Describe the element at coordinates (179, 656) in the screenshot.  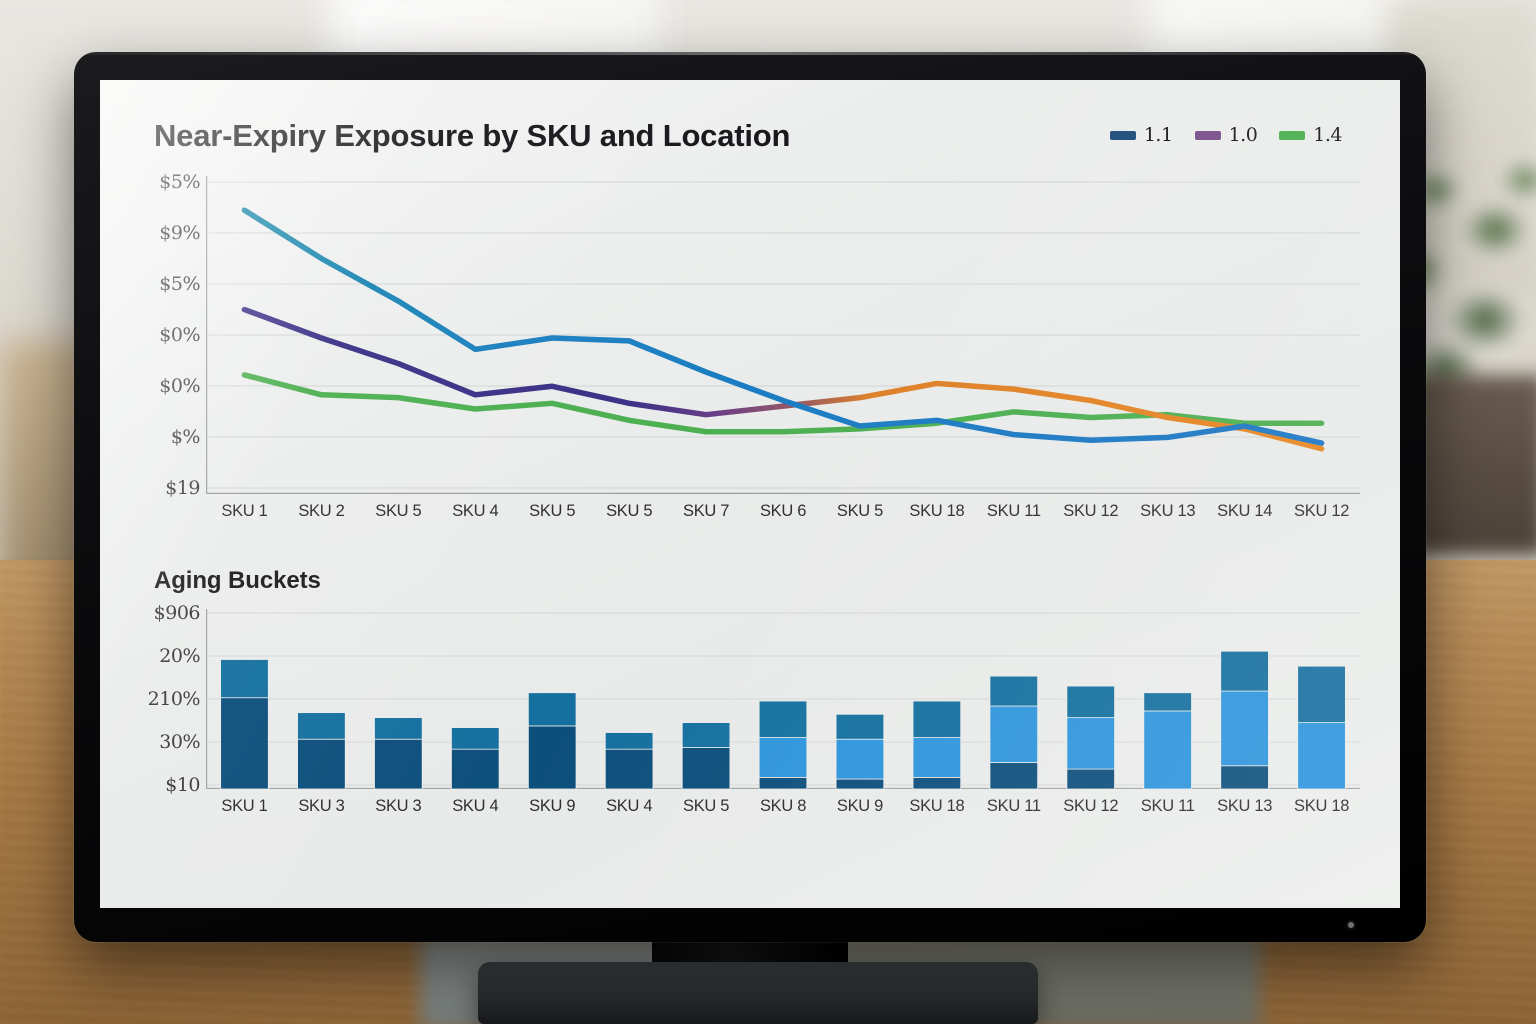
I see `y-axis-tick-label: 20%` at that location.